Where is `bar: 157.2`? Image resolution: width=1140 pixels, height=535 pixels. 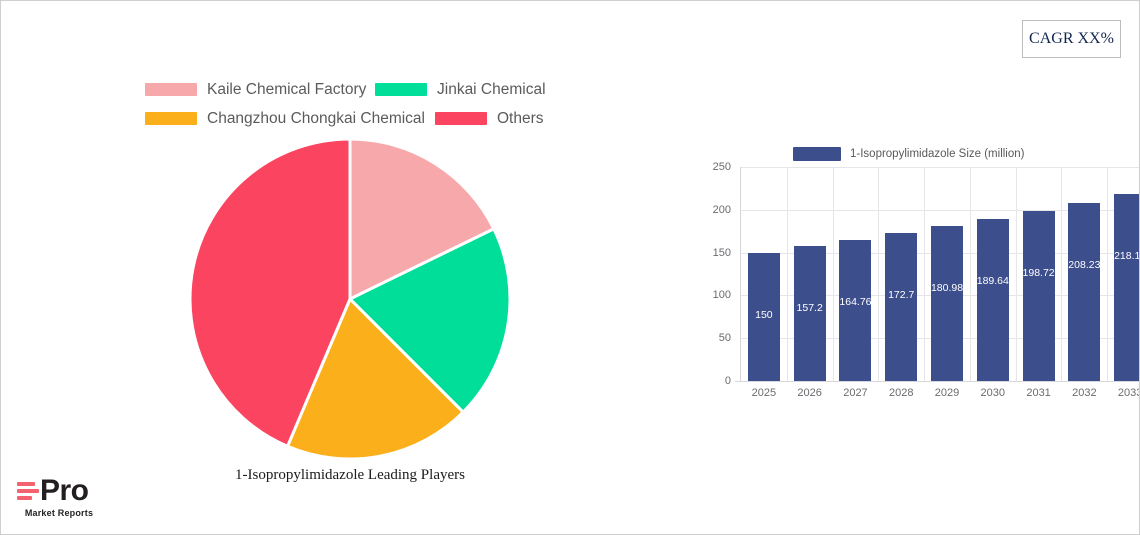 bar: 157.2 is located at coordinates (809, 313).